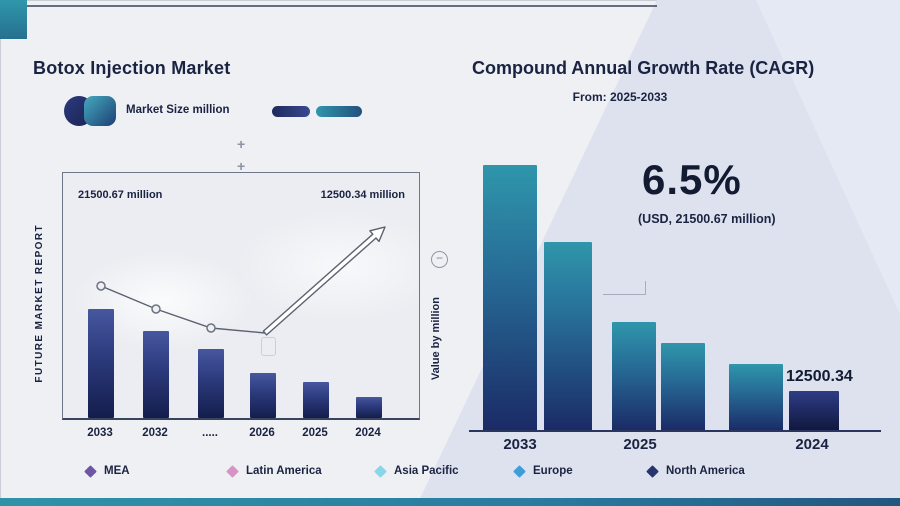 The width and height of the screenshot is (900, 506). Describe the element at coordinates (620, 97) in the screenshot. I see `right-chart-subtitle: From: 2025-2033` at that location.